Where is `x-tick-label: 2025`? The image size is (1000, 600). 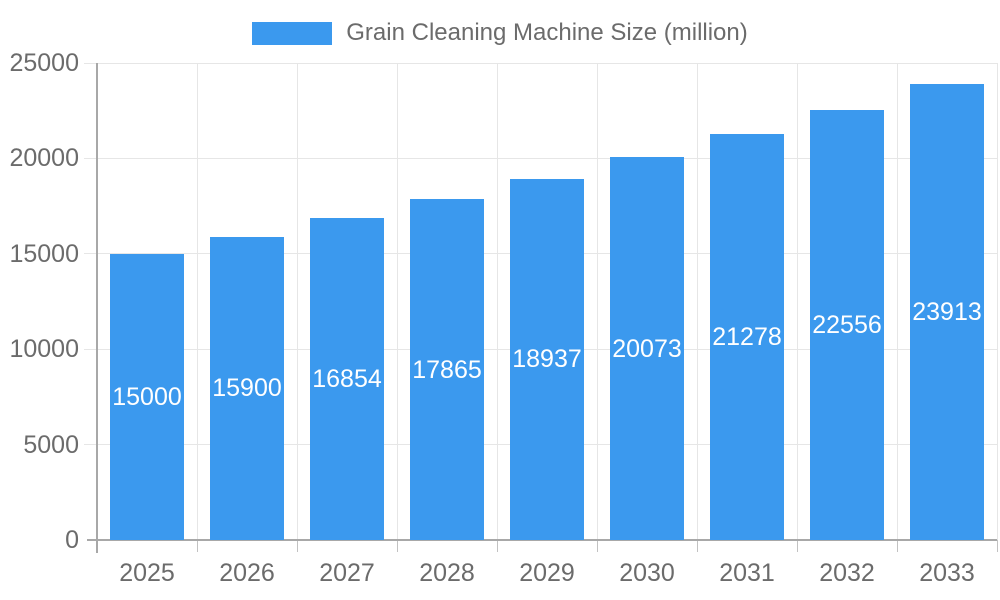
x-tick-label: 2025 is located at coordinates (147, 573).